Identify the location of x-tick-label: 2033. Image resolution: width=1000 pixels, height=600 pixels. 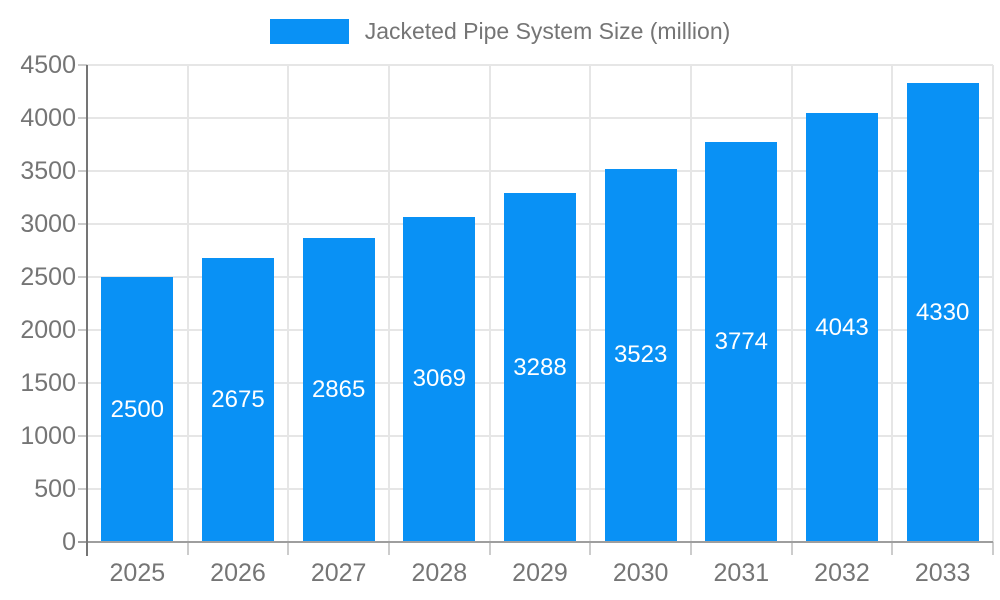
(942, 573).